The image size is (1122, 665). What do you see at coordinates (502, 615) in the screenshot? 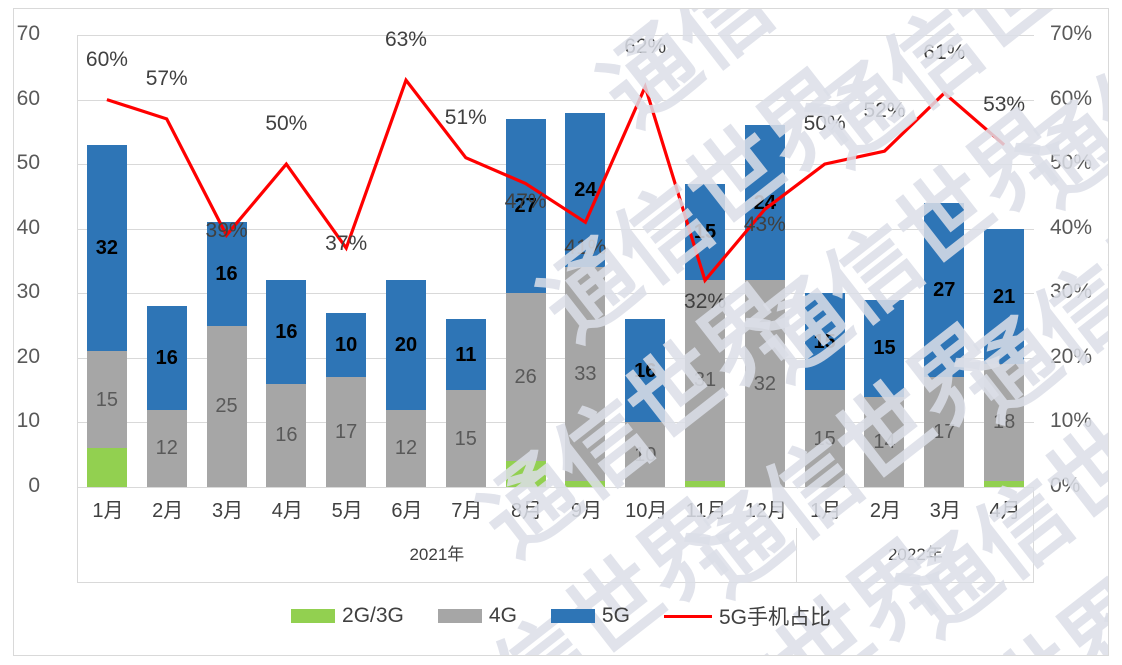
I see `legend-label: 4G` at bounding box center [502, 615].